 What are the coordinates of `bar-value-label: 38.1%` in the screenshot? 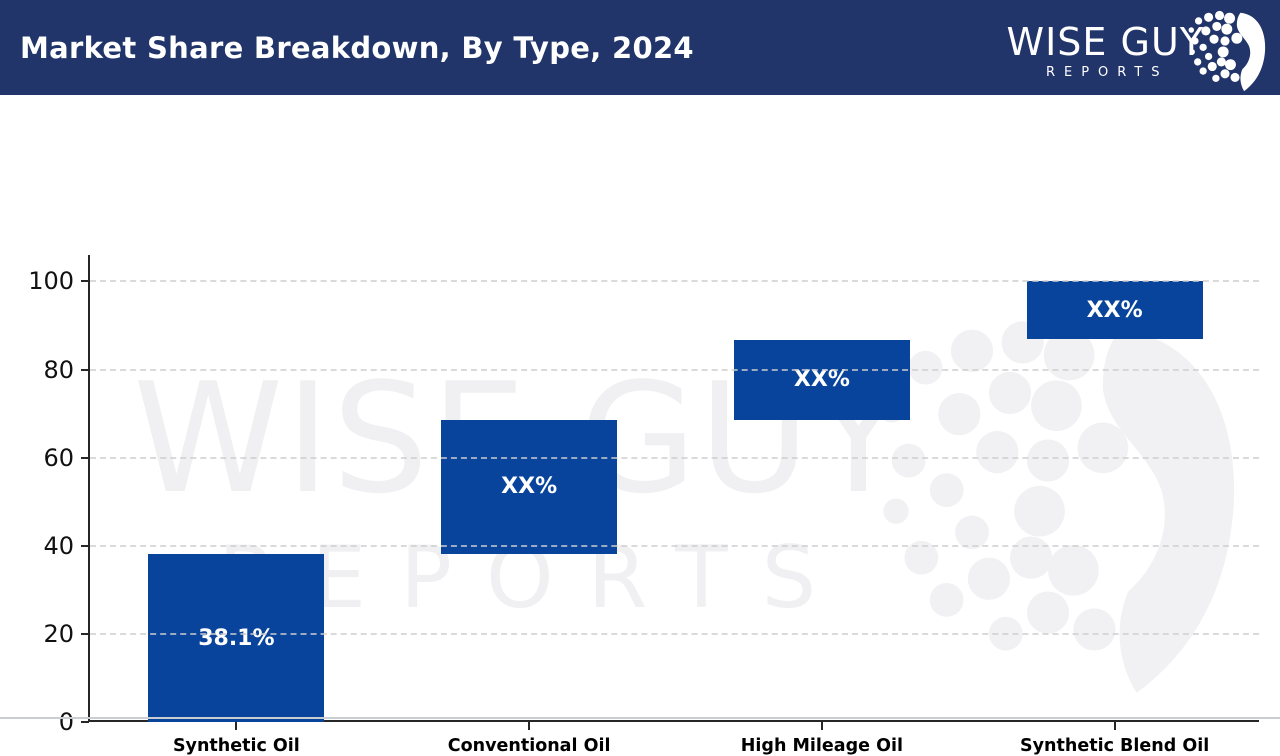 It's located at (236, 638).